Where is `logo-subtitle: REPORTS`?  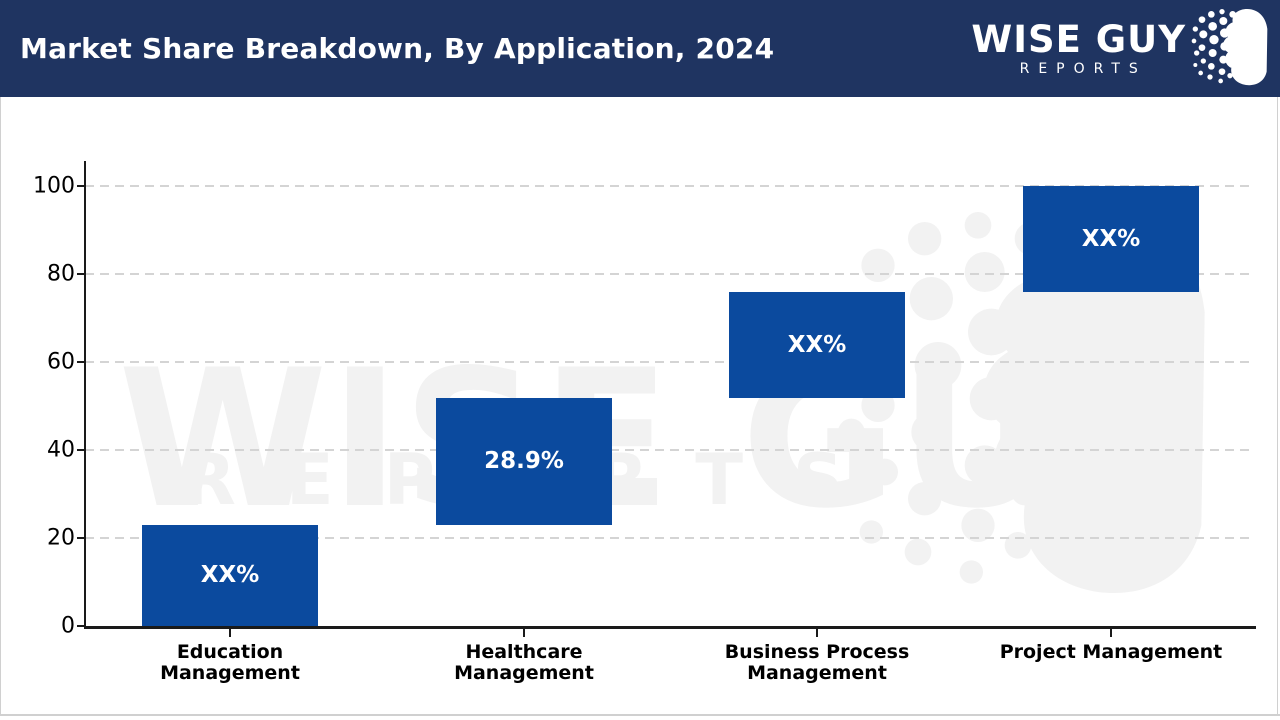 logo-subtitle: REPORTS is located at coordinates (1083, 68).